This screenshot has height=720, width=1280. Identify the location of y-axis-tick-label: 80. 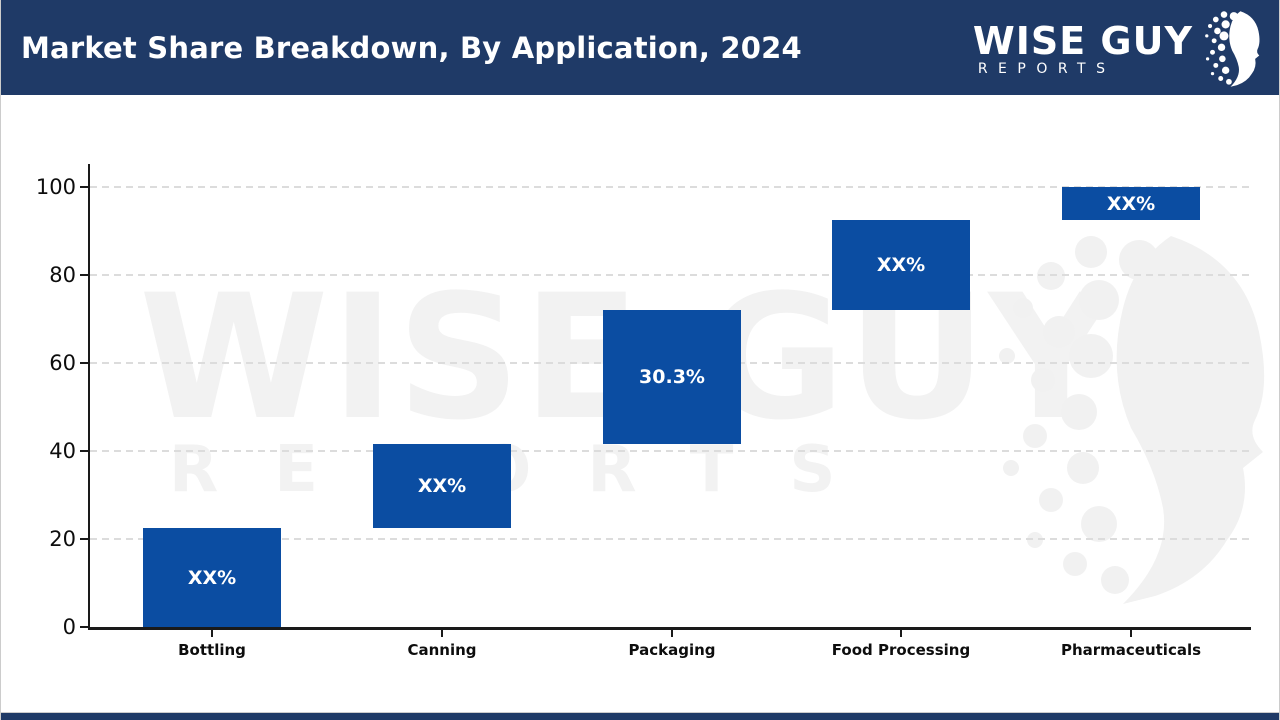
(62, 275).